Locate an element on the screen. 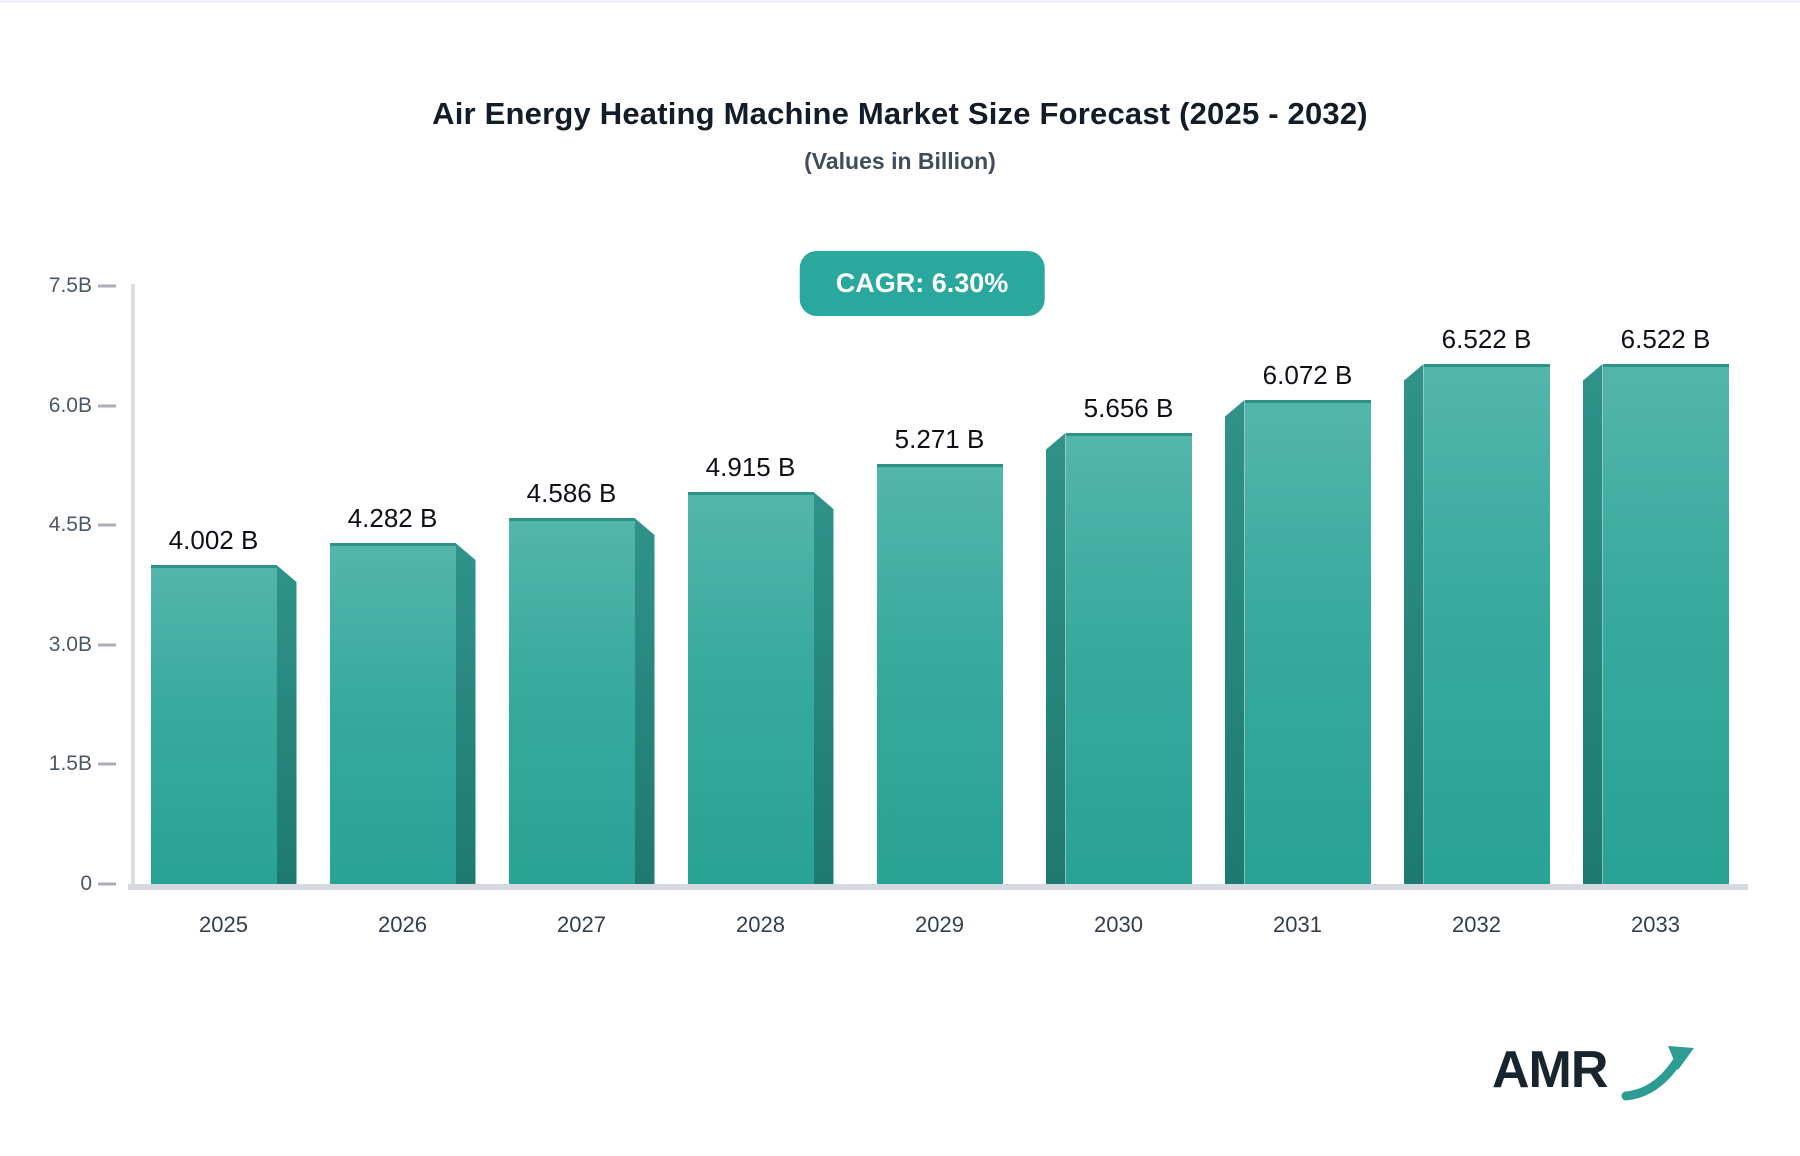 This screenshot has height=1156, width=1800. bar-2025: 4.002 B is located at coordinates (223, 704).